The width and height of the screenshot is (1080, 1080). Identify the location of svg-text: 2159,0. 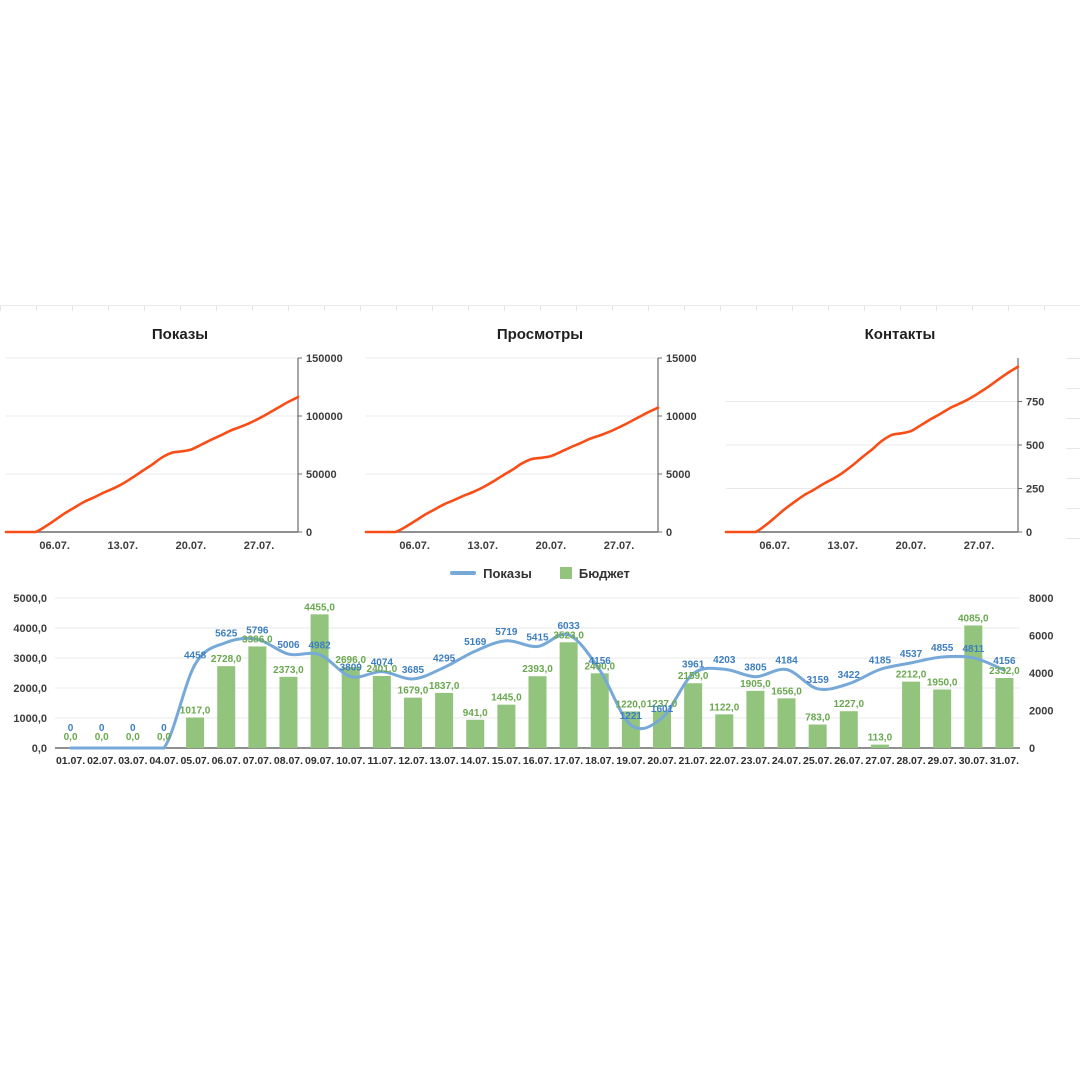
(693, 676).